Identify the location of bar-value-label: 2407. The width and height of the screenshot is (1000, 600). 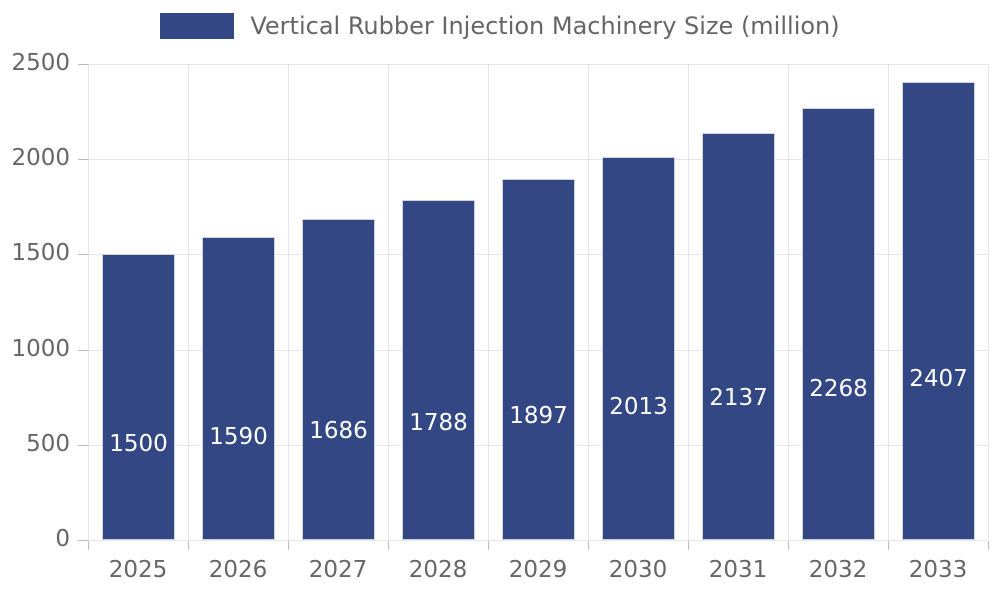
(938, 379).